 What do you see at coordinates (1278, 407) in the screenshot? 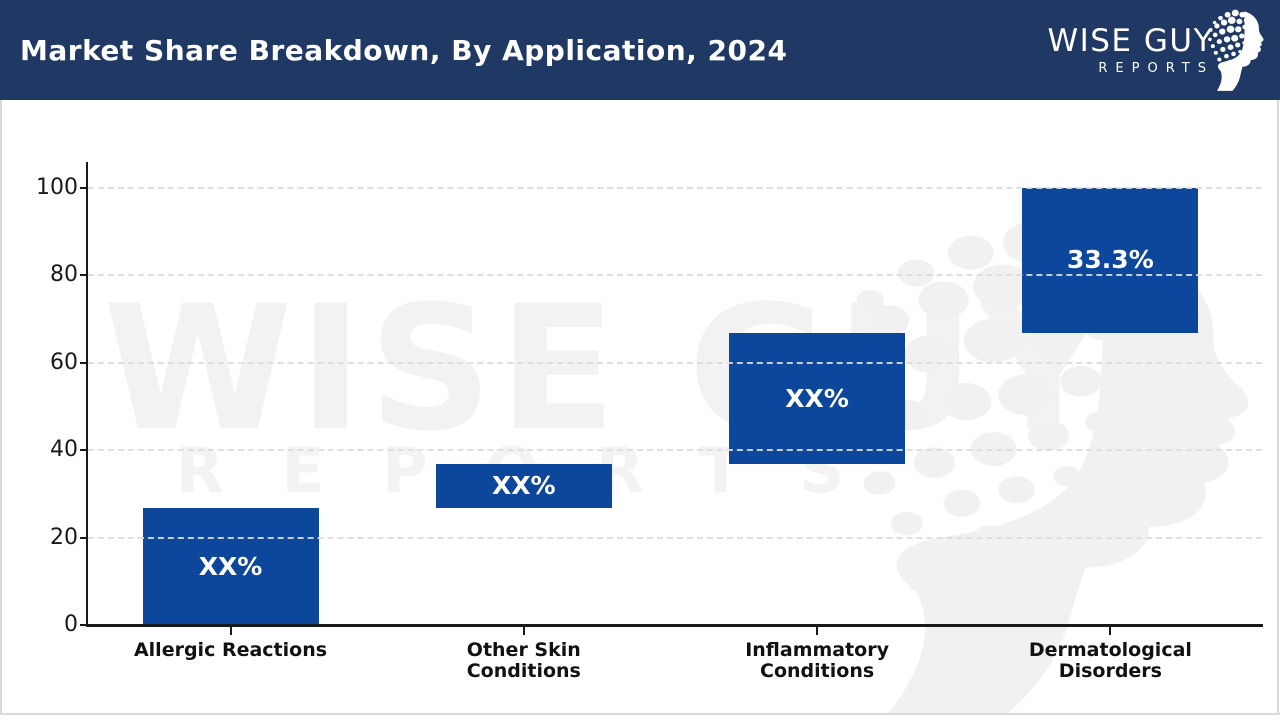
I see `card-border-right` at bounding box center [1278, 407].